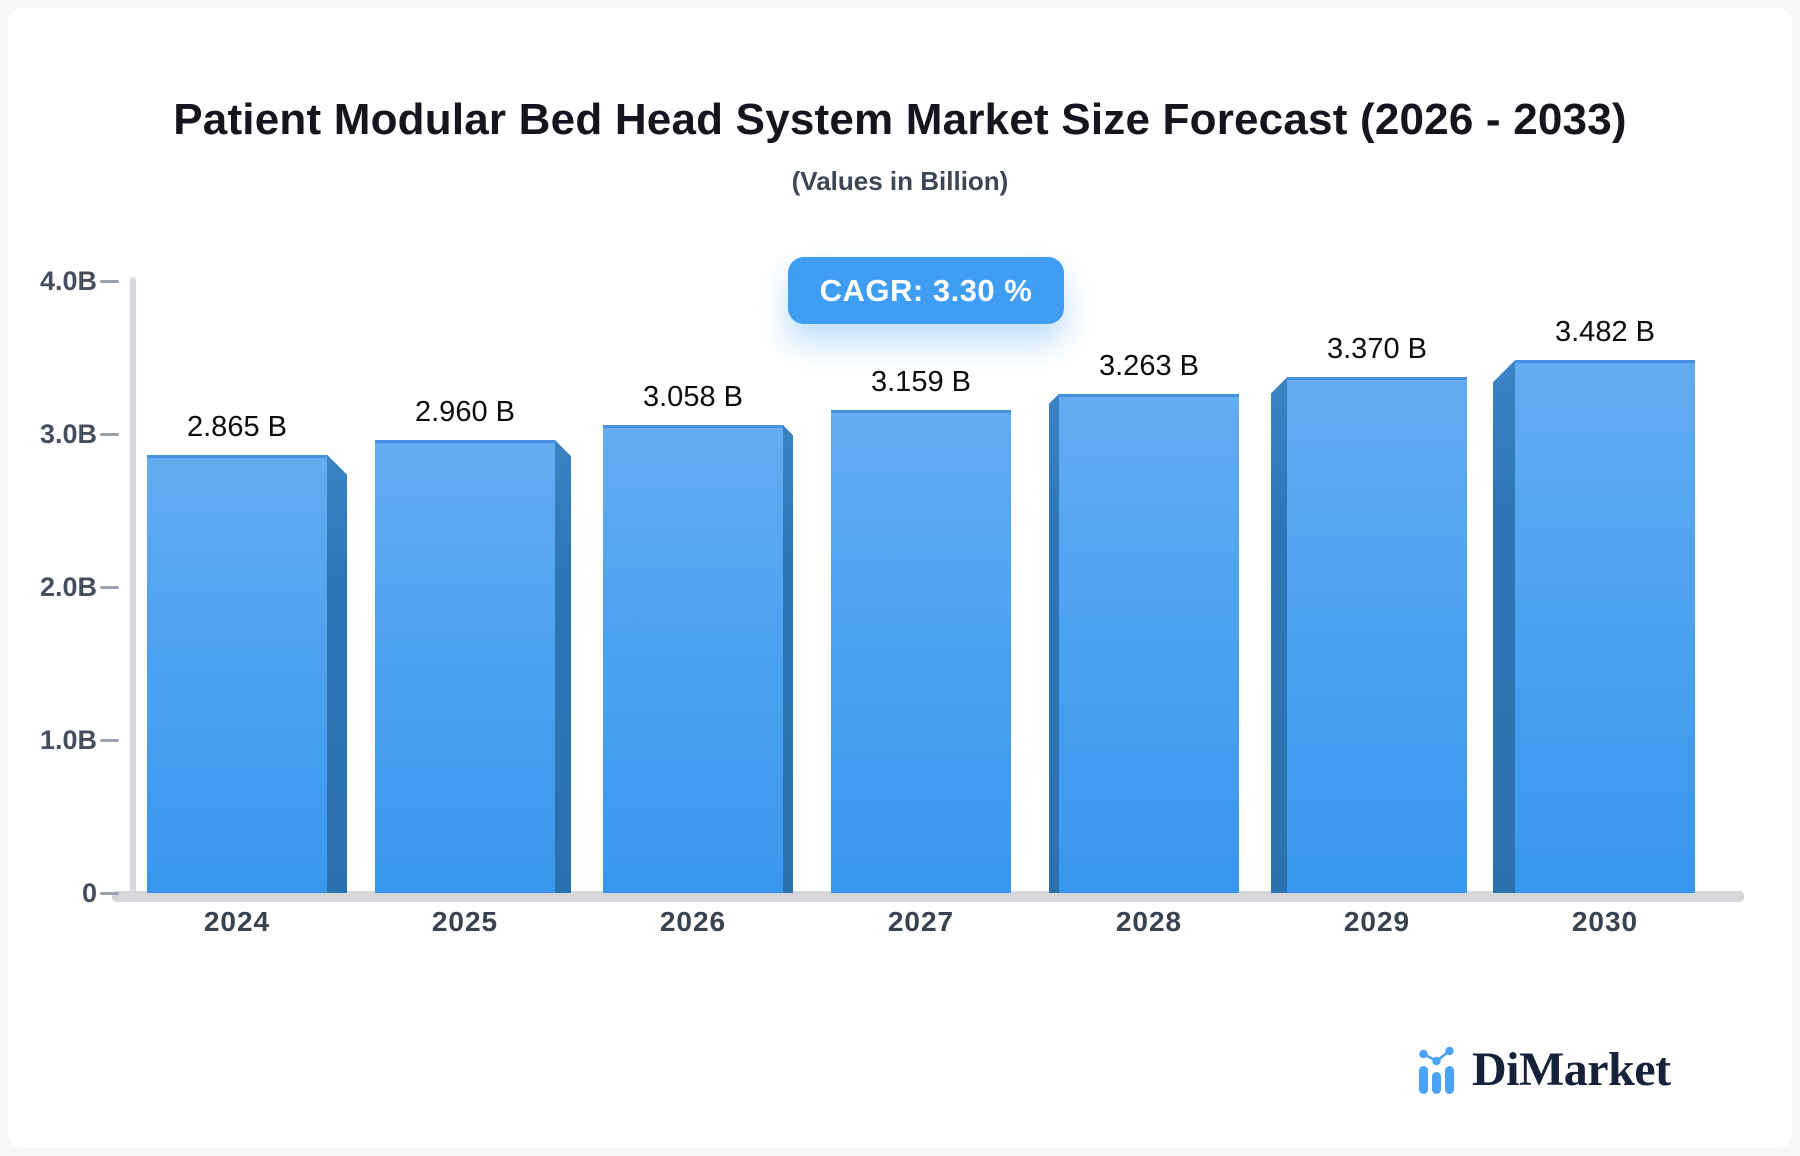 This screenshot has height=1156, width=1800. Describe the element at coordinates (1605, 332) in the screenshot. I see `bar-value-label: 3.482 B` at that location.